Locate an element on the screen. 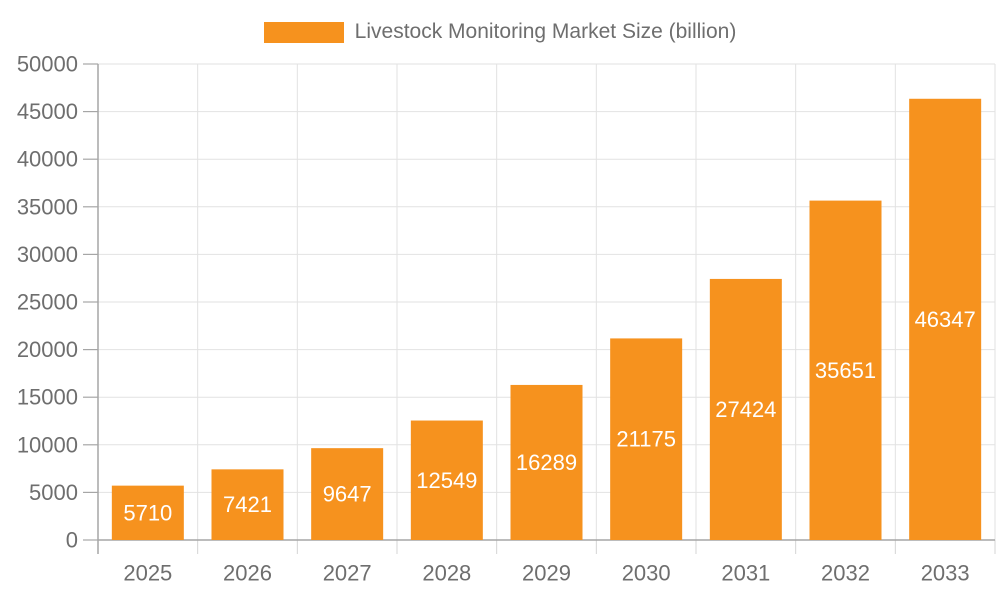 This screenshot has height=600, width=1000. x-axis-tick-label: 2030 is located at coordinates (646, 573).